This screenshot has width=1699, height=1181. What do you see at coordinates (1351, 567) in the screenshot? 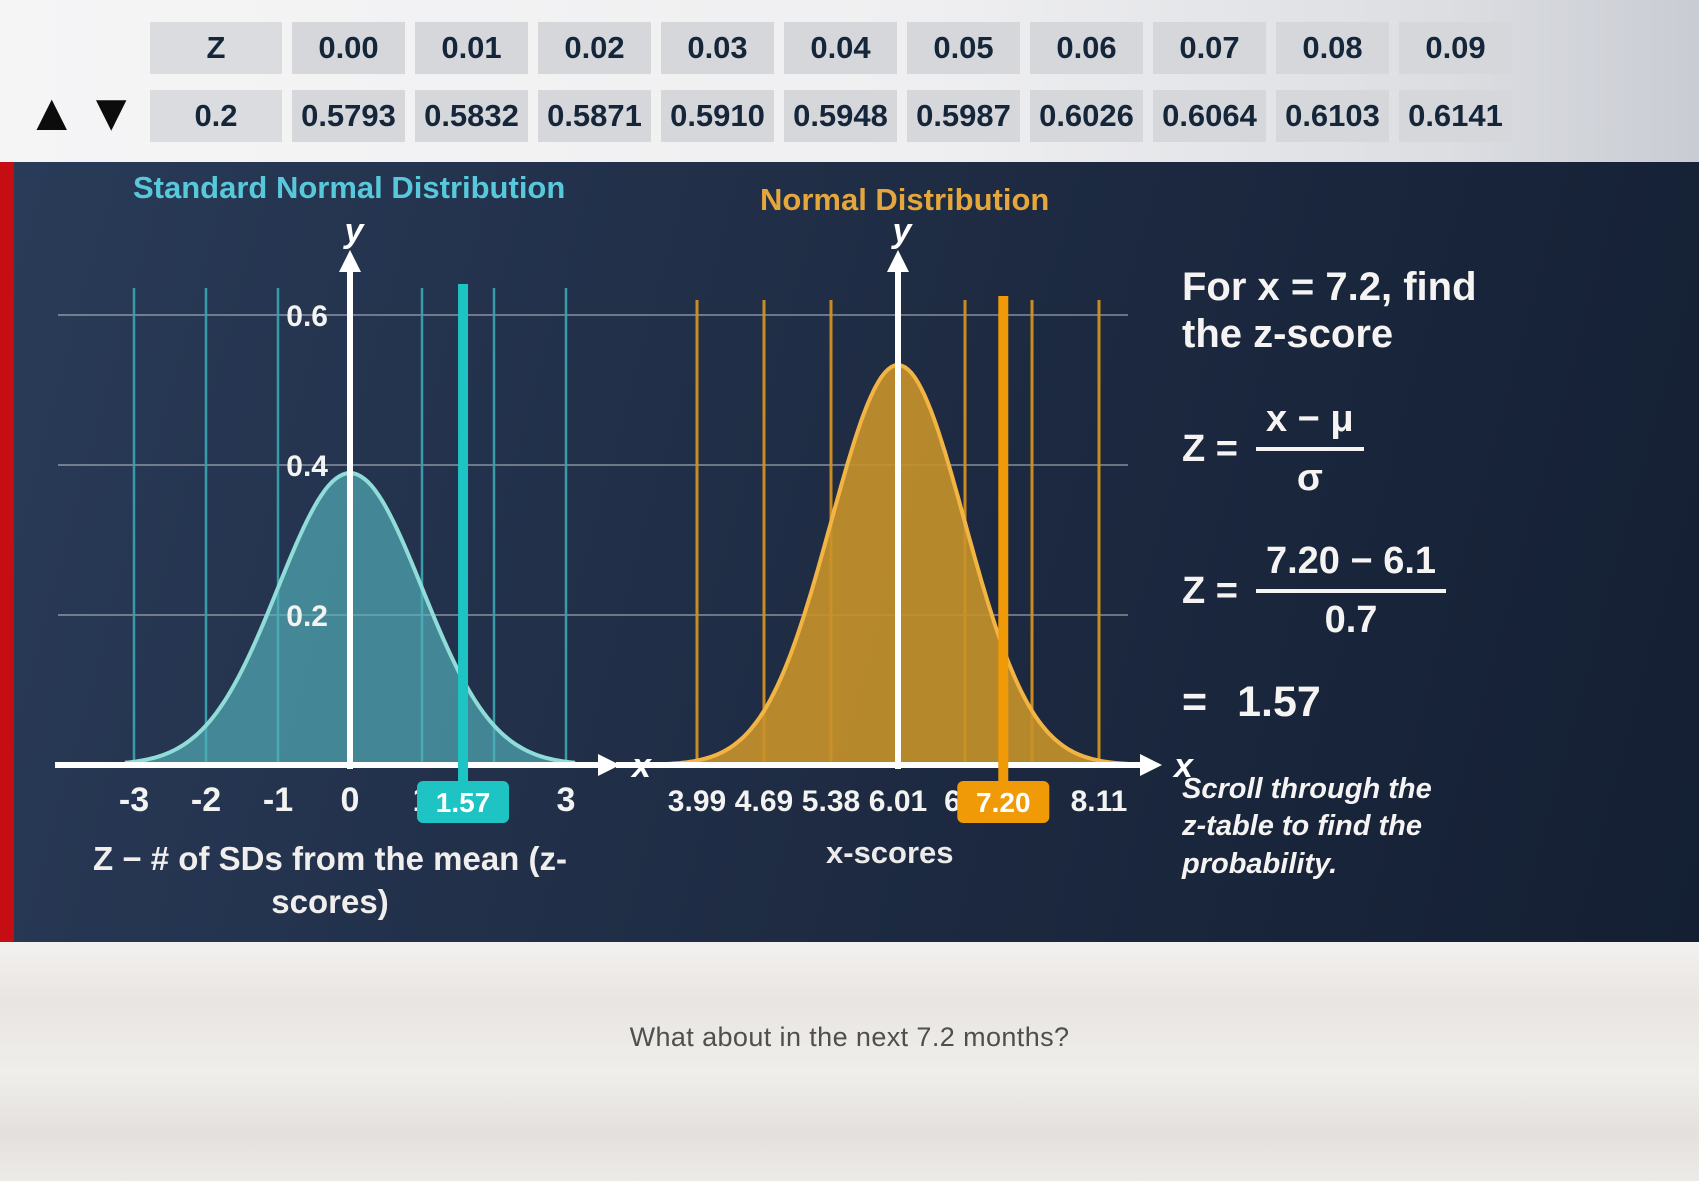
I see `fraction-numerator: 7.20 − 6.1` at bounding box center [1351, 567].